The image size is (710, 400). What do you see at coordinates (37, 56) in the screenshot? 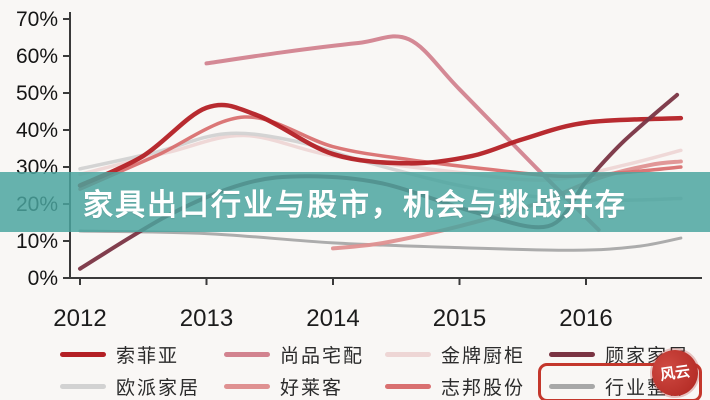
I see `y-axis-tick-label: 60%` at bounding box center [37, 56].